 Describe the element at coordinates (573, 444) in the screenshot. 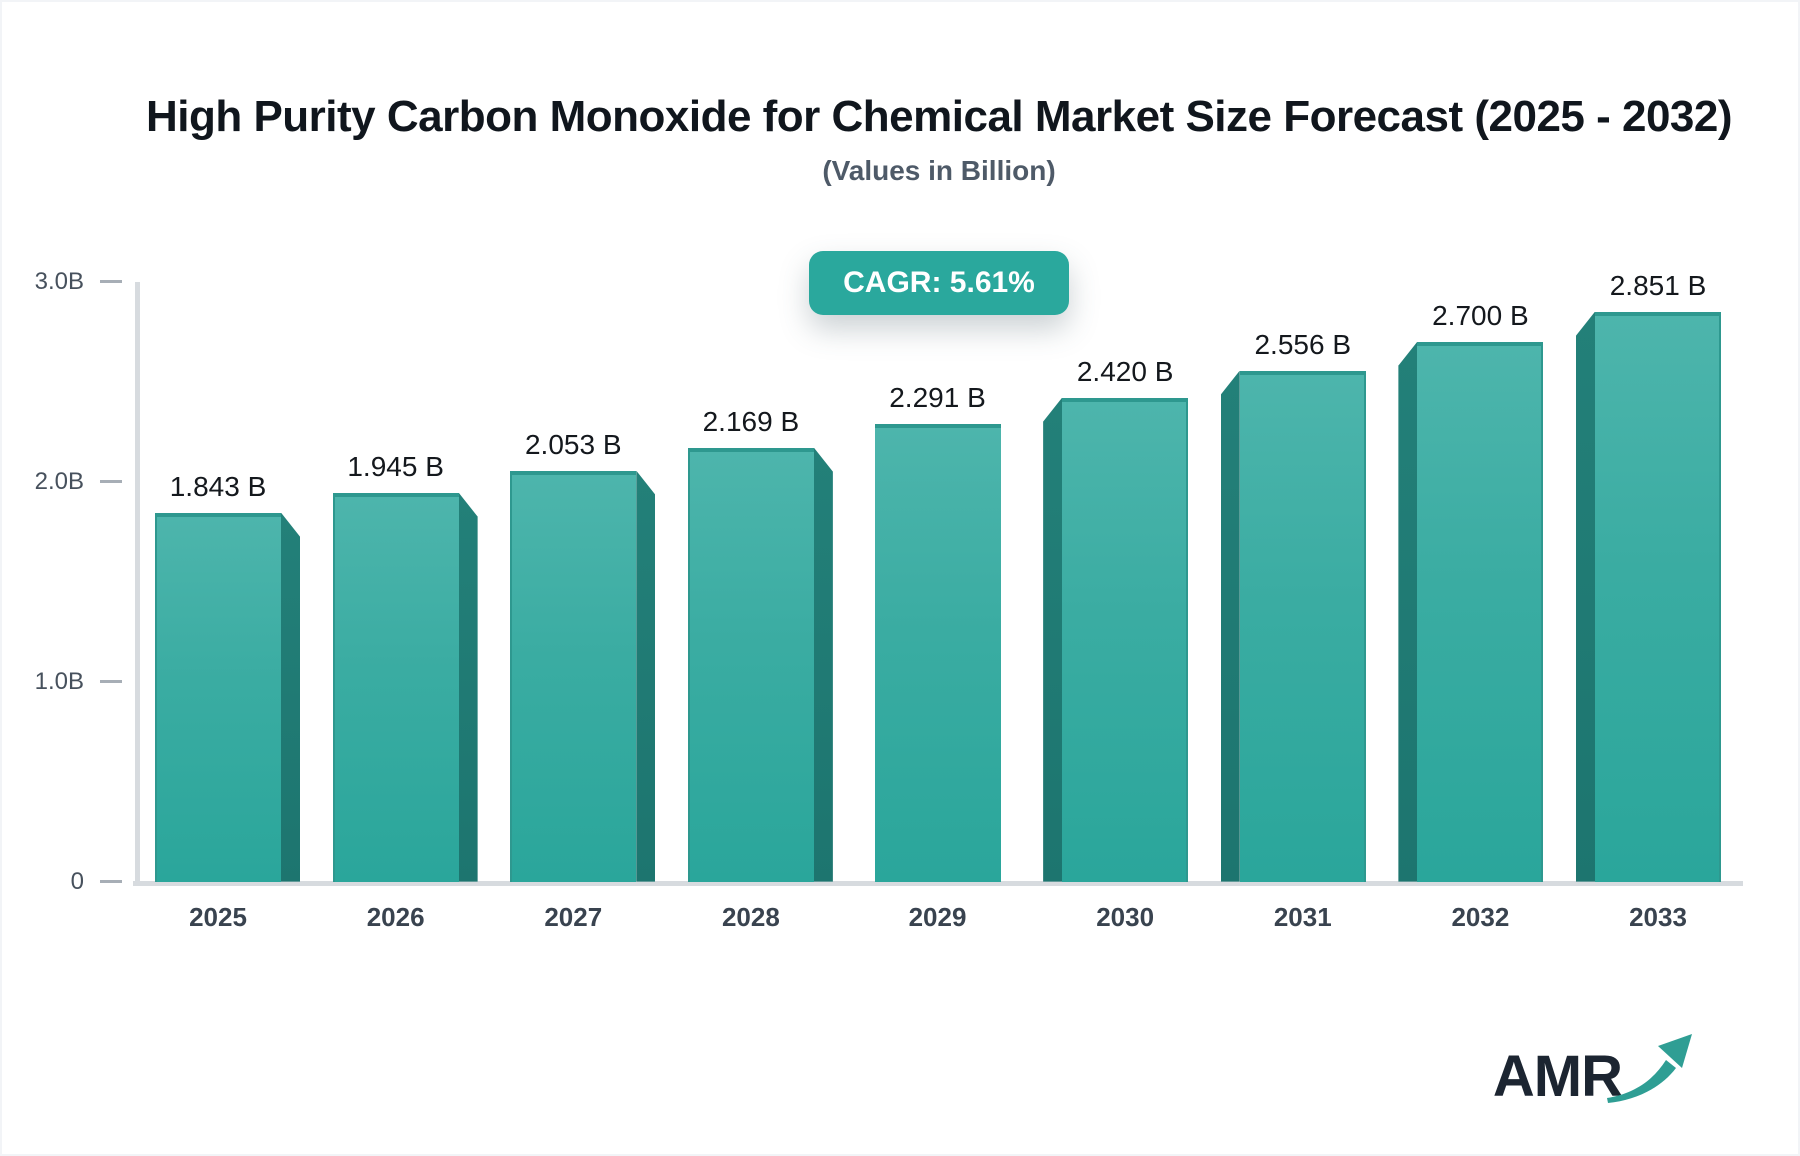

I see `bar-value-label: 2.053 B` at that location.